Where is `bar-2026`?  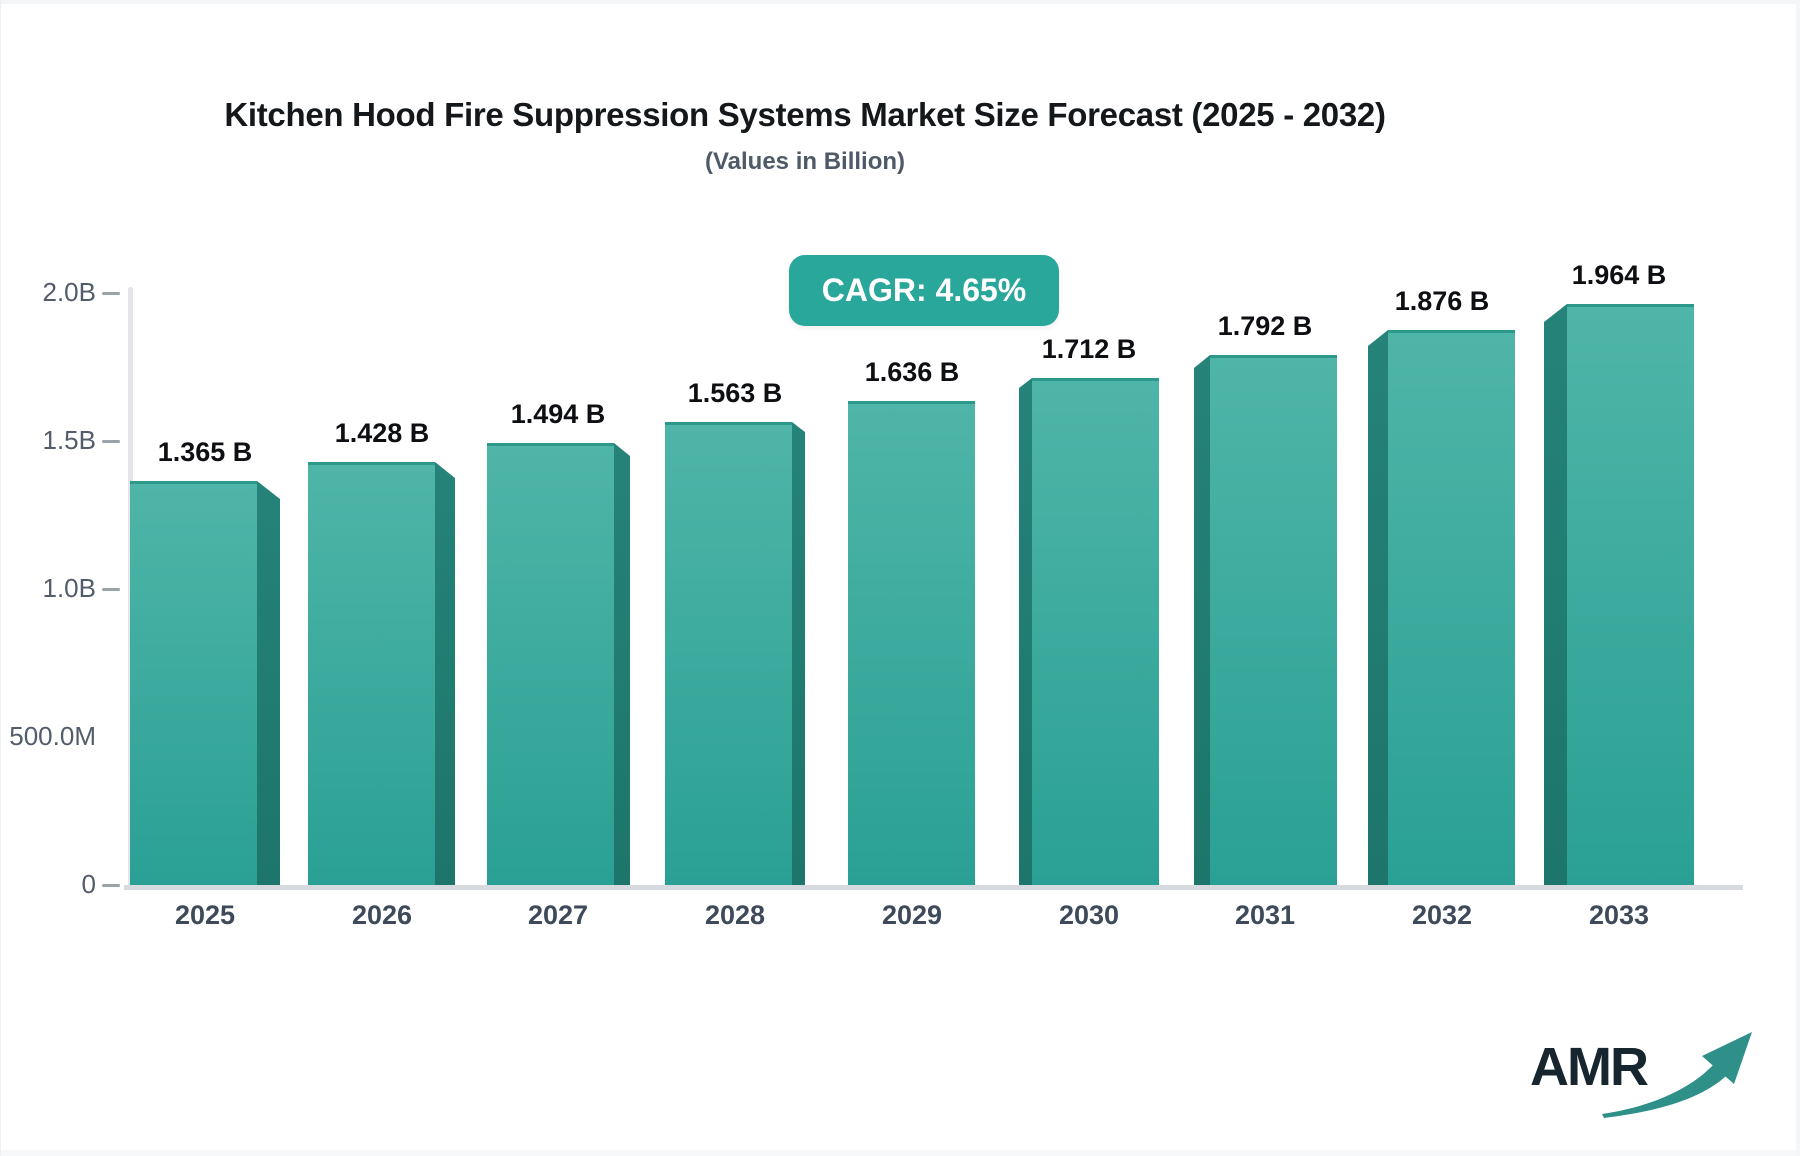 bar-2026 is located at coordinates (371, 673).